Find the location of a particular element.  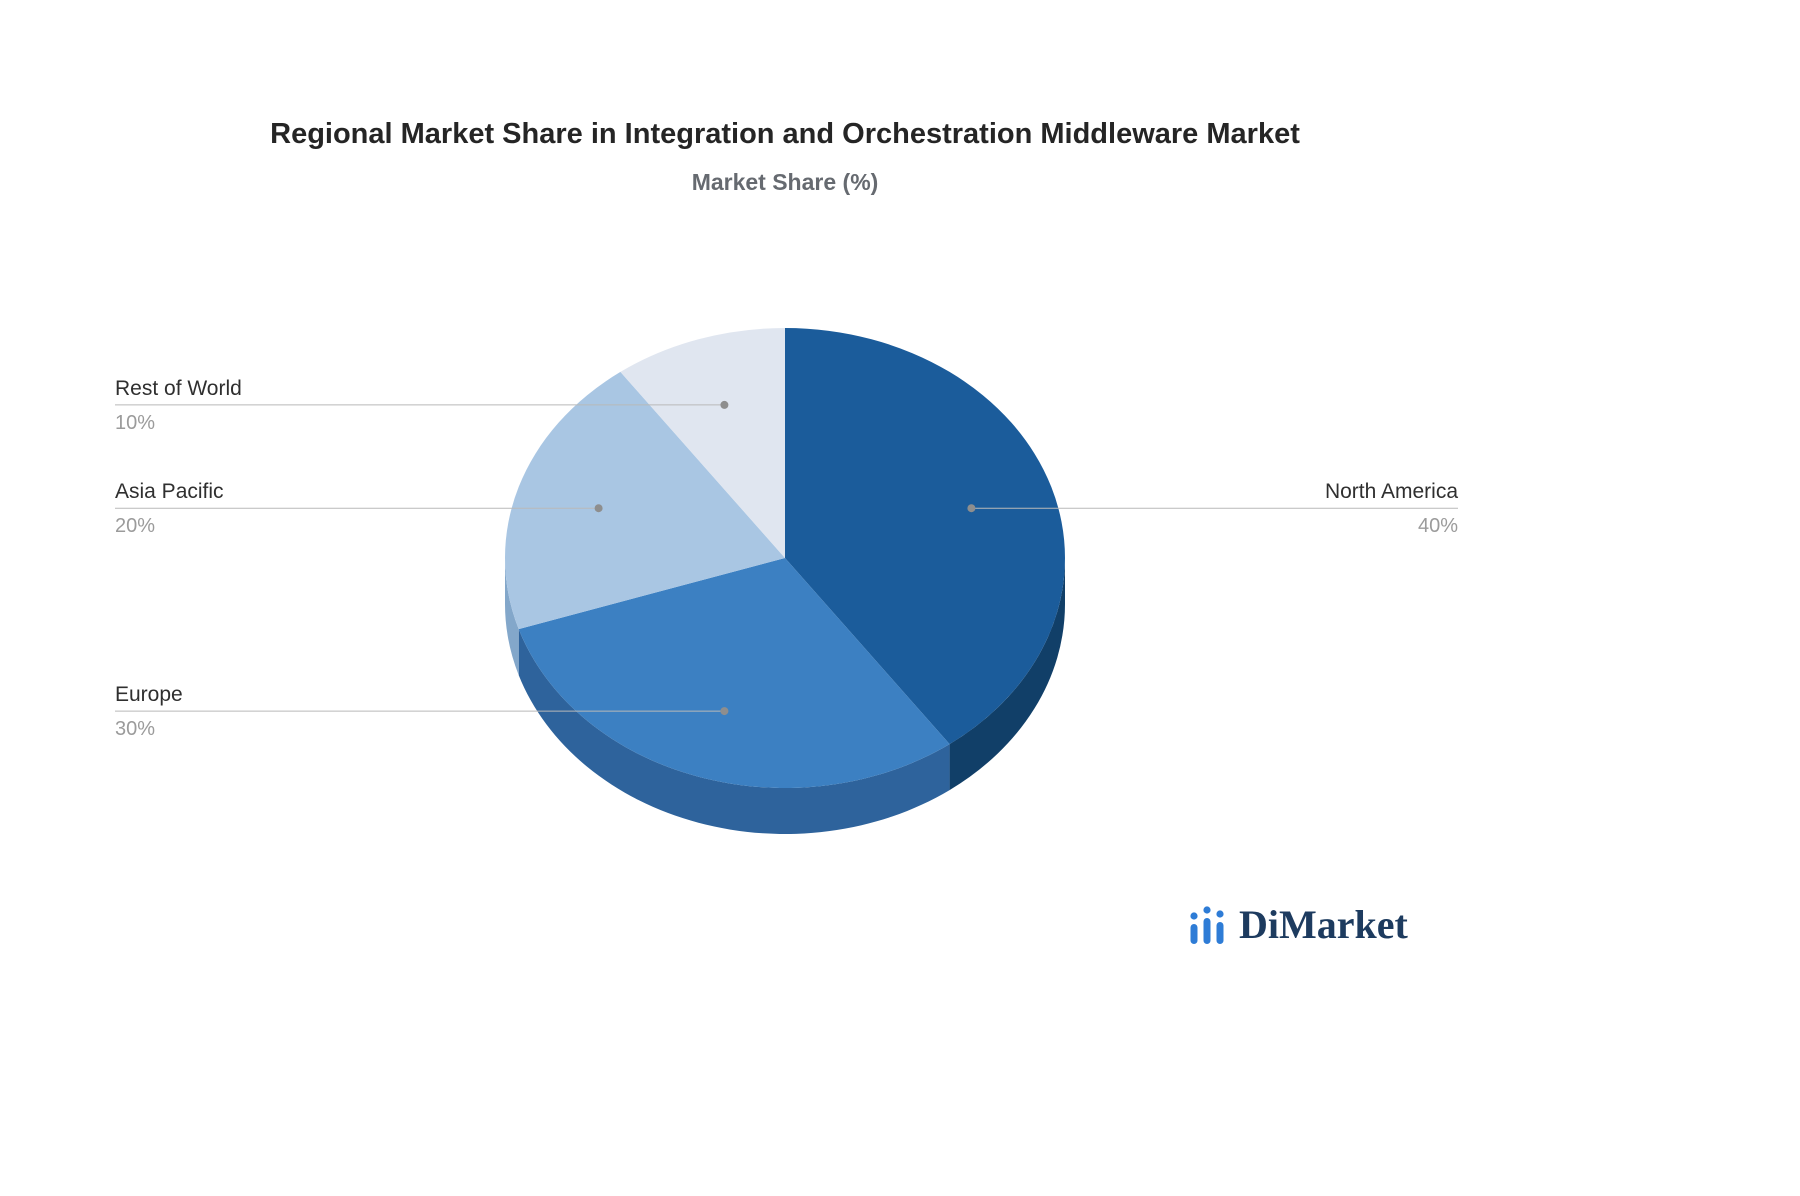

pie-slice-north-america is located at coordinates (925, 536).